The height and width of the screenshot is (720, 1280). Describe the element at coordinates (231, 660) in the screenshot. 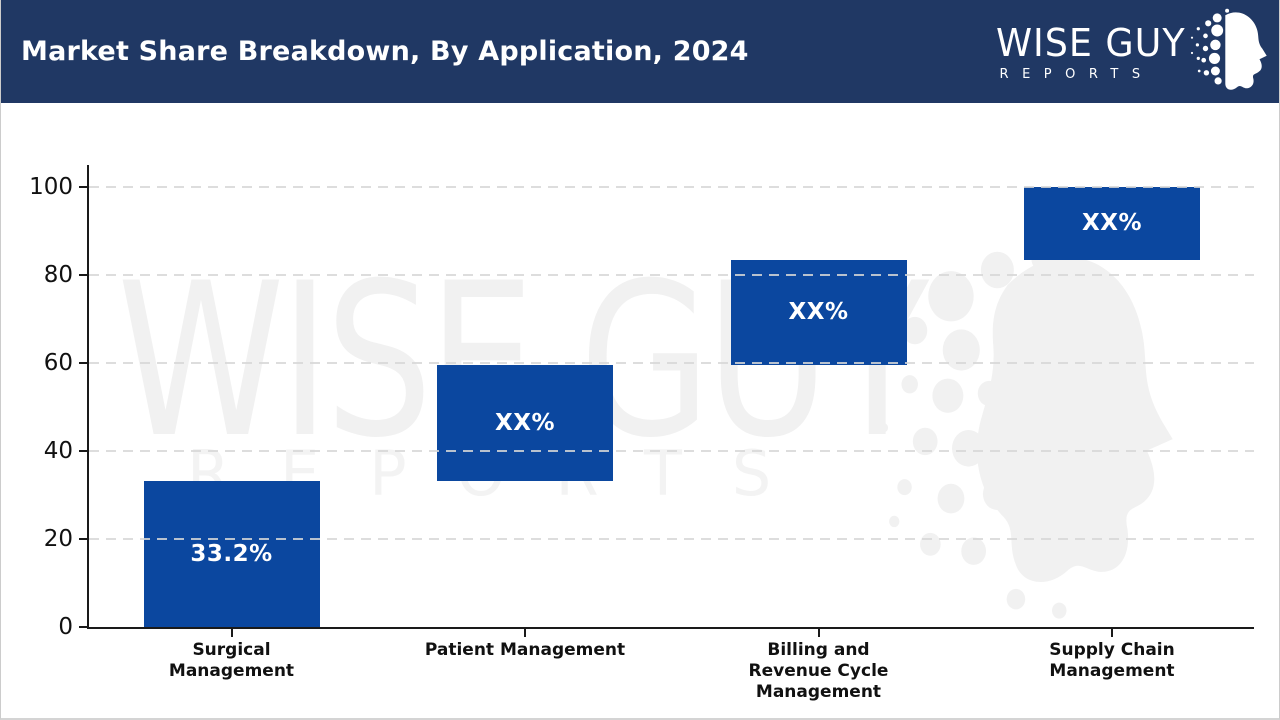

I see `x-tick-label: Surgical Management` at that location.